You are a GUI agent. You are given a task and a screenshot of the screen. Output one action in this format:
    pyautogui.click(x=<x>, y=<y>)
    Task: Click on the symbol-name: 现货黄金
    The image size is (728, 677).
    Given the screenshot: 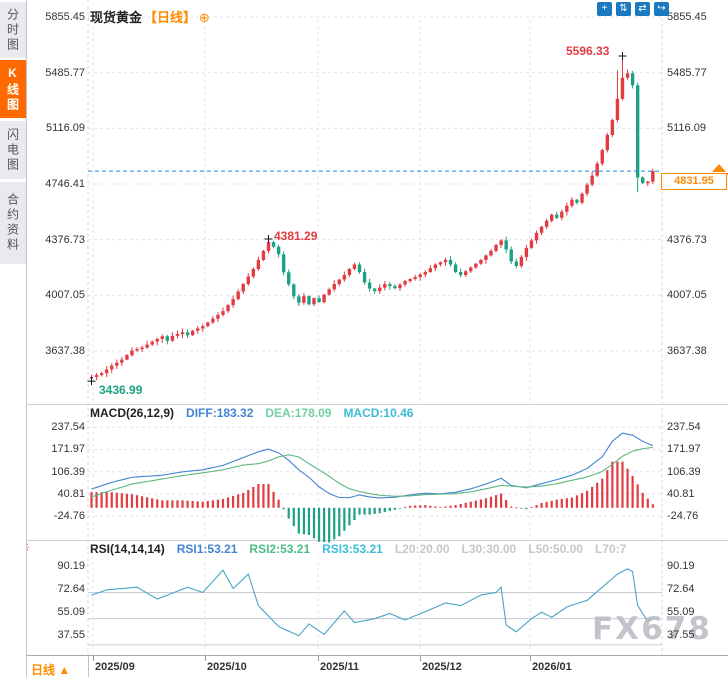 What is the action you would take?
    pyautogui.click(x=116, y=17)
    